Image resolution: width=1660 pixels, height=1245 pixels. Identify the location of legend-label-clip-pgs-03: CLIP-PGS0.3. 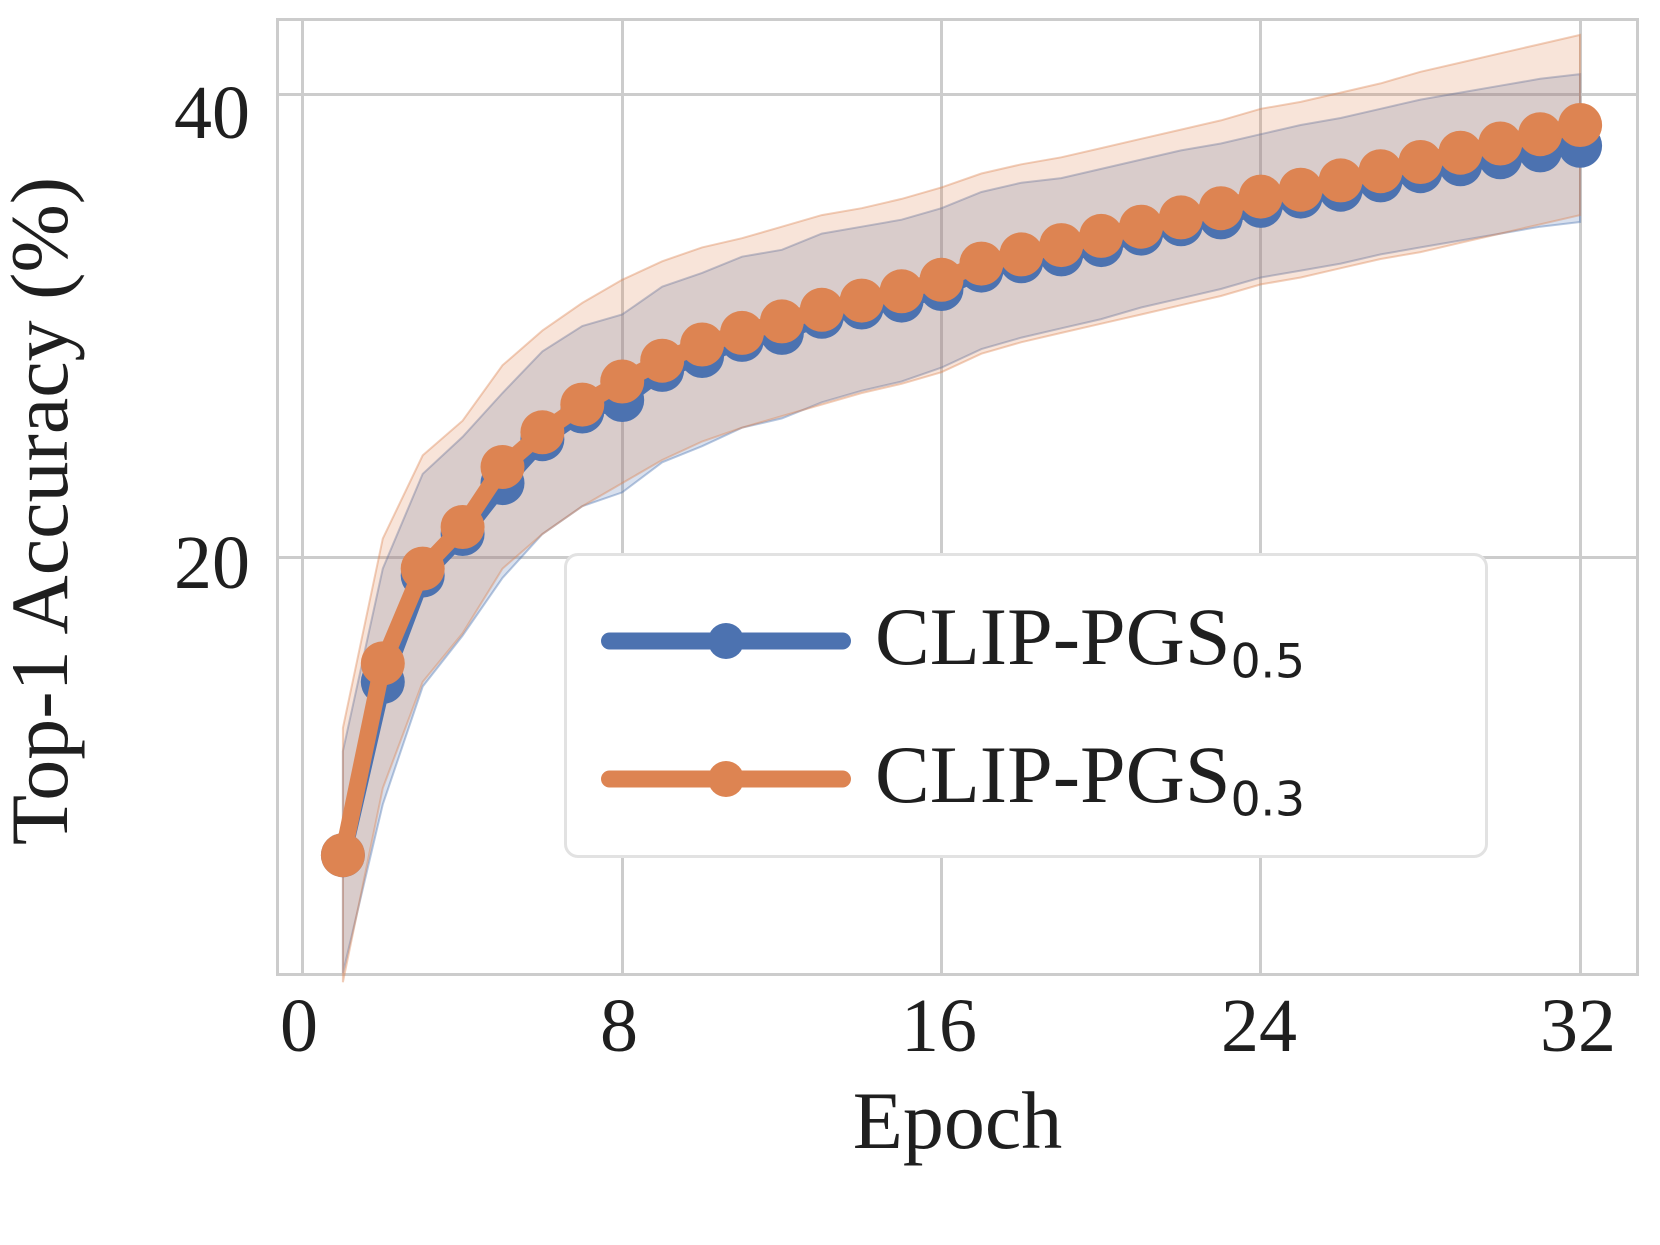
(1090, 778).